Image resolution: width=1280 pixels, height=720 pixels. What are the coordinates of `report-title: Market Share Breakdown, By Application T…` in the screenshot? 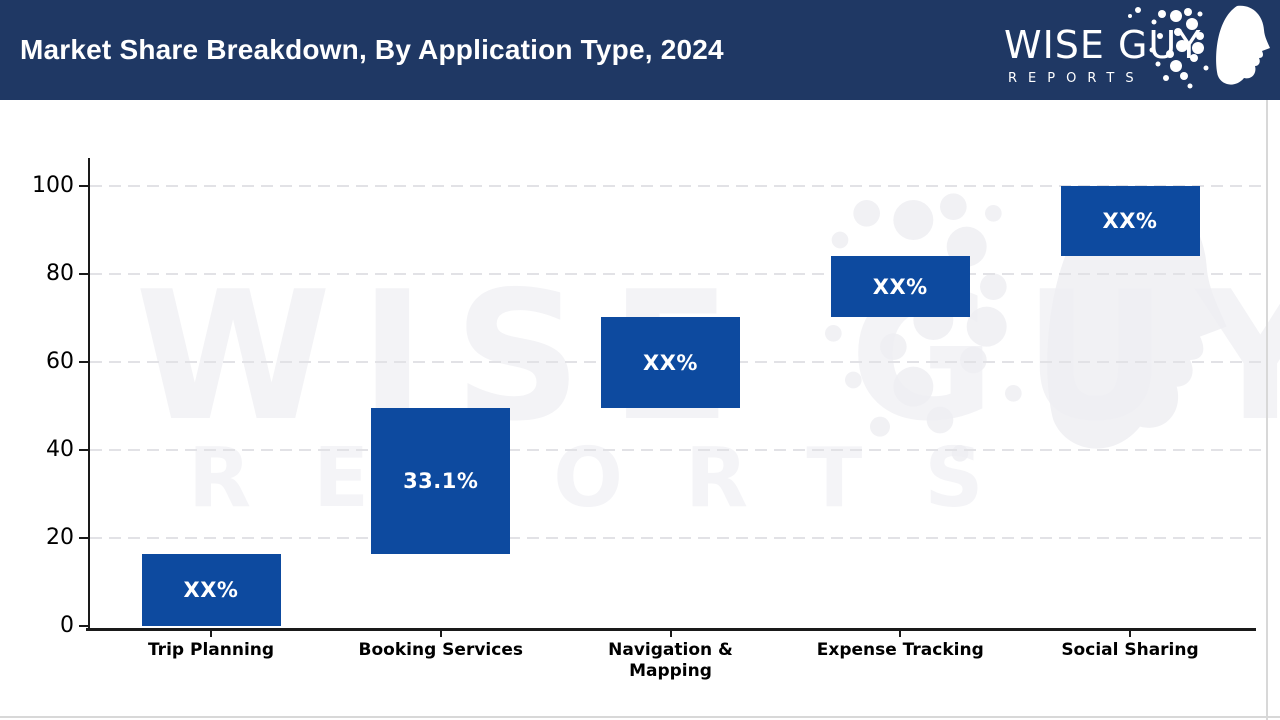 It's located at (372, 49).